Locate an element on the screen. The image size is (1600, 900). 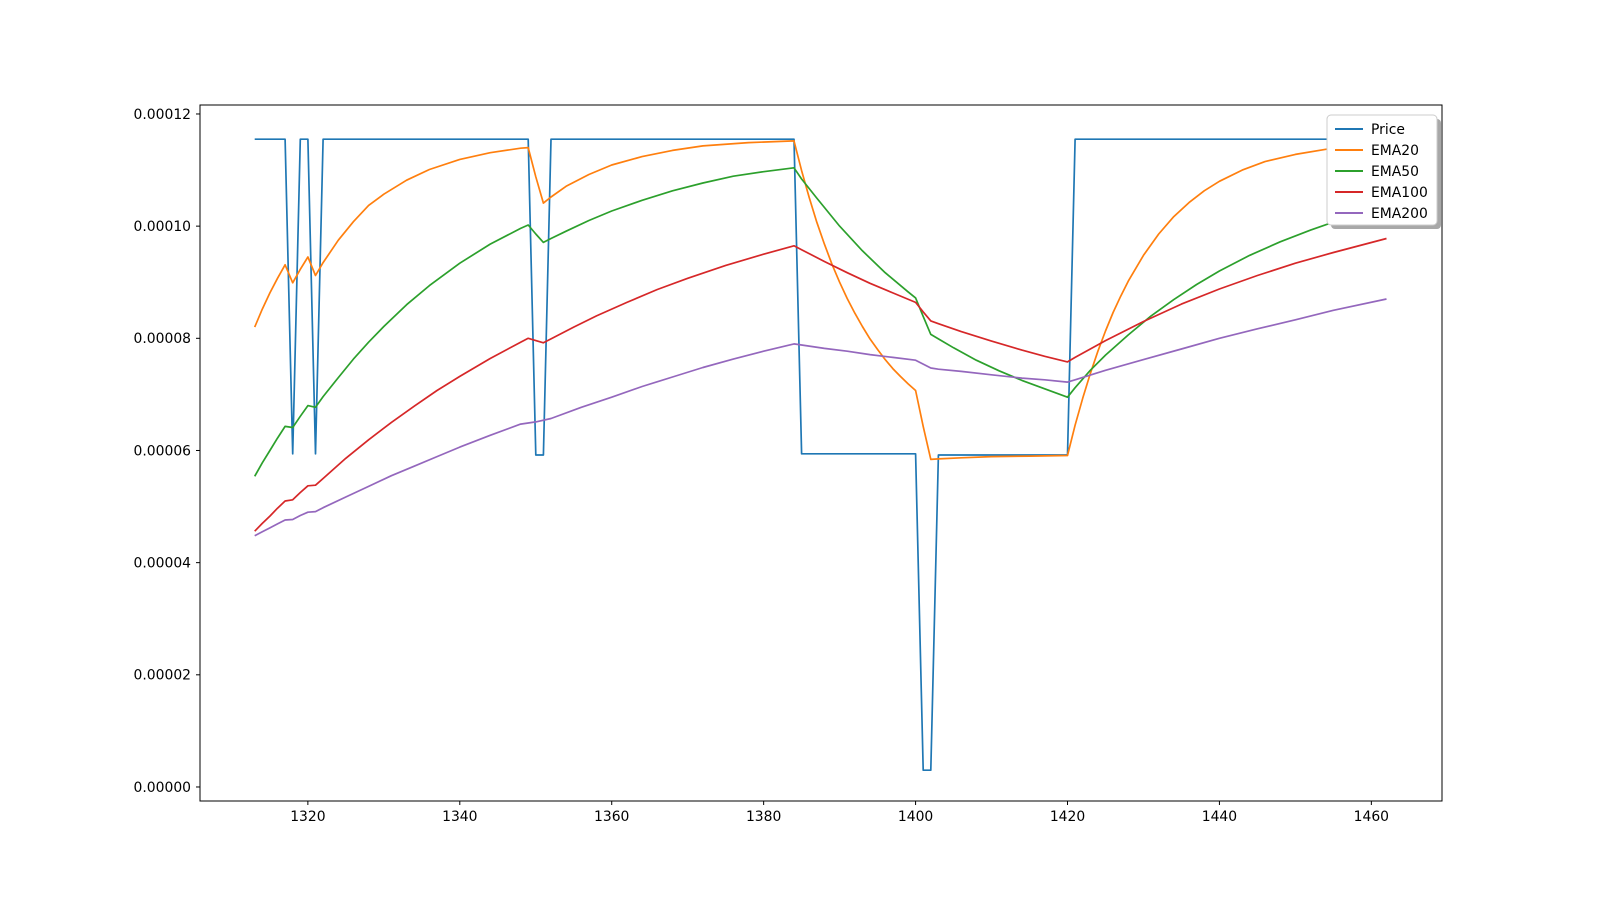
y-tick-label: 0.00012 is located at coordinates (162, 115).